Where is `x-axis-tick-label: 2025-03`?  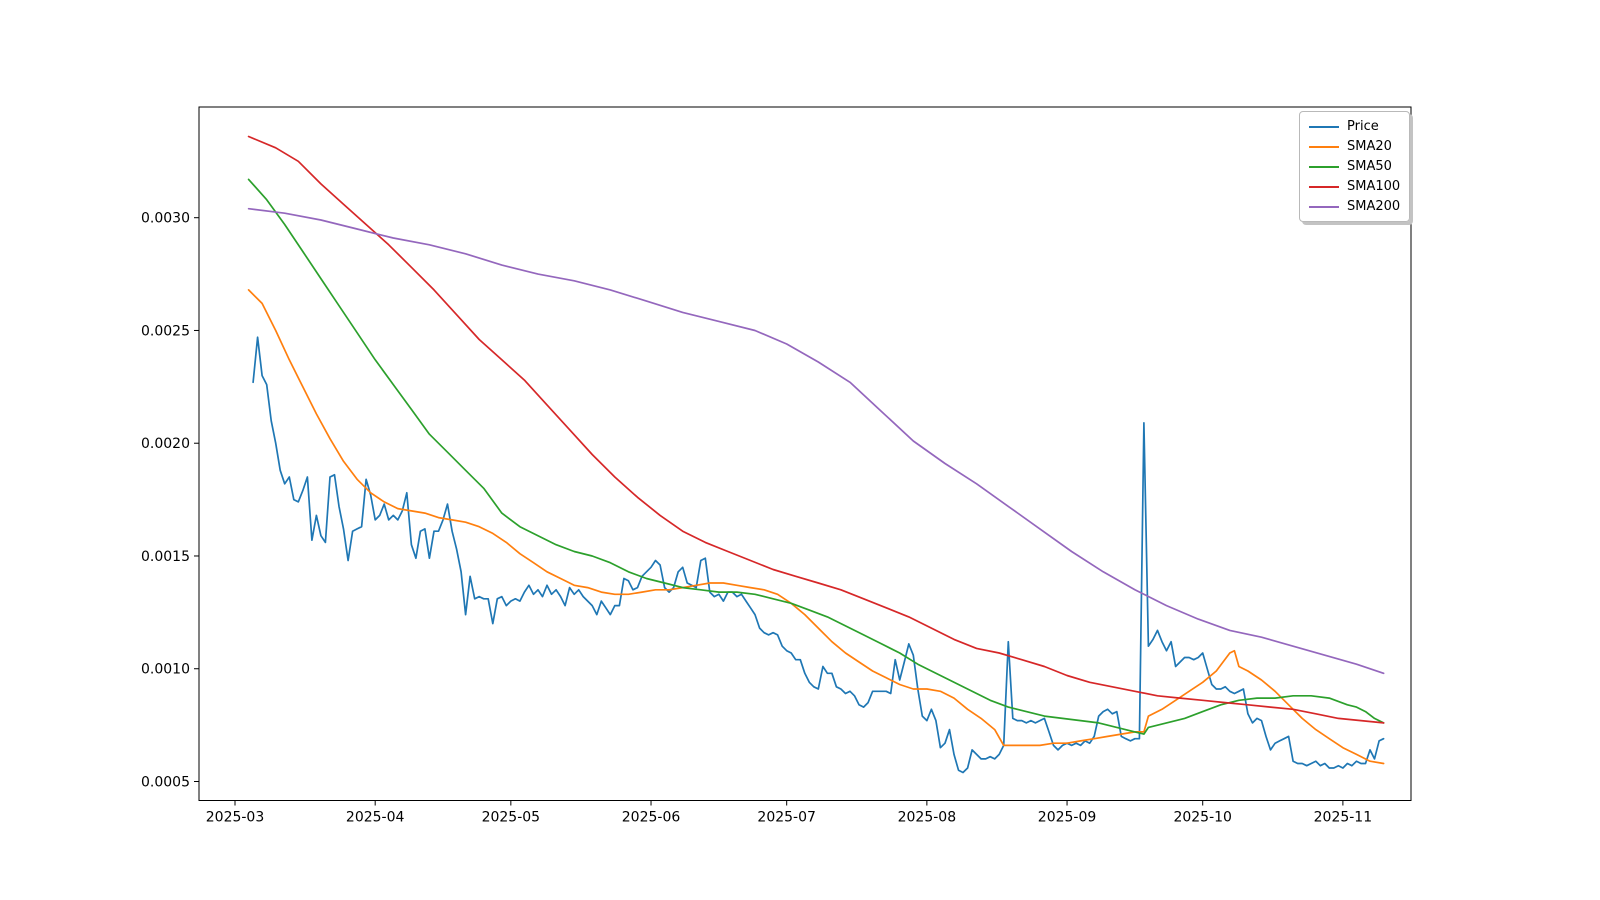 x-axis-tick-label: 2025-03 is located at coordinates (235, 818).